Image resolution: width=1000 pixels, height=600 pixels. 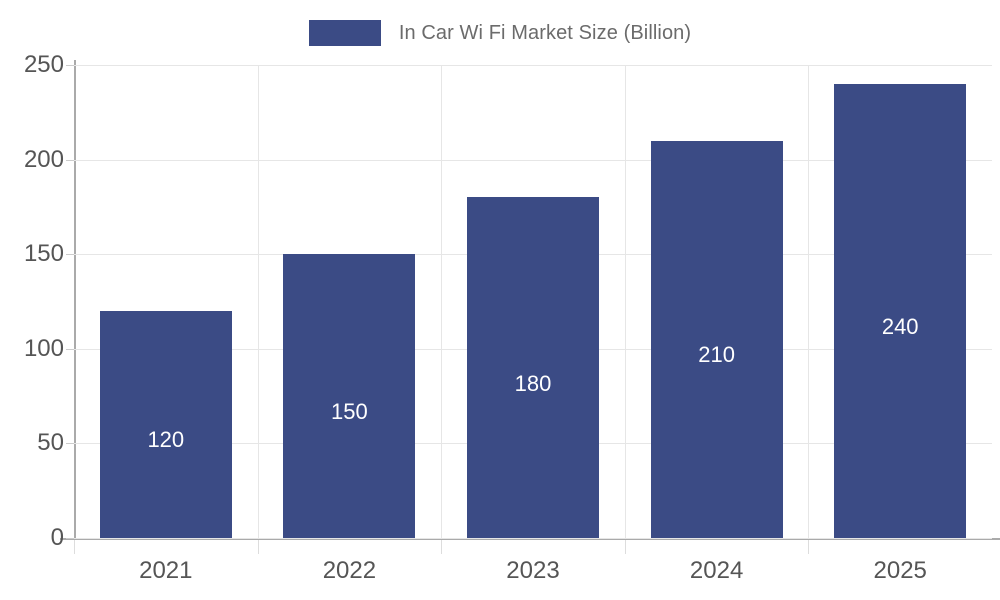 I want to click on x-axis-tick-label: 2021, so click(x=166, y=570).